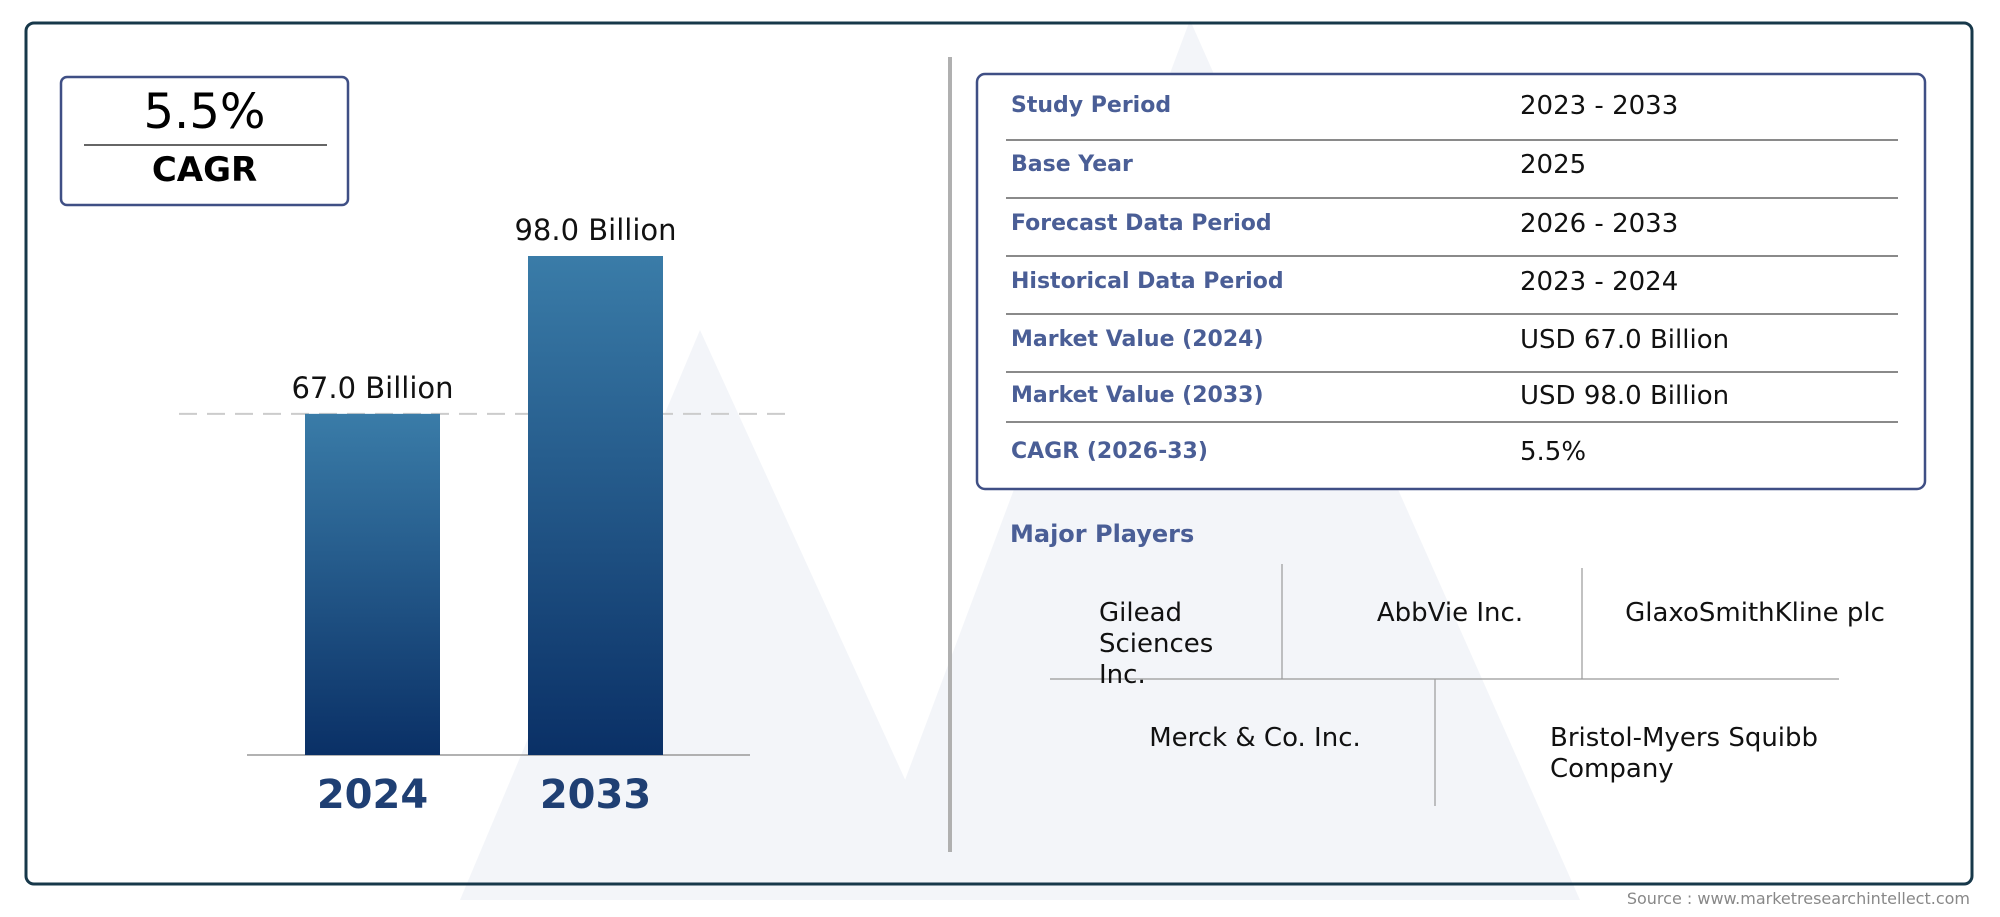 This screenshot has width=2000, height=917. Describe the element at coordinates (1072, 164) in the screenshot. I see `row-label: Base Year` at that location.